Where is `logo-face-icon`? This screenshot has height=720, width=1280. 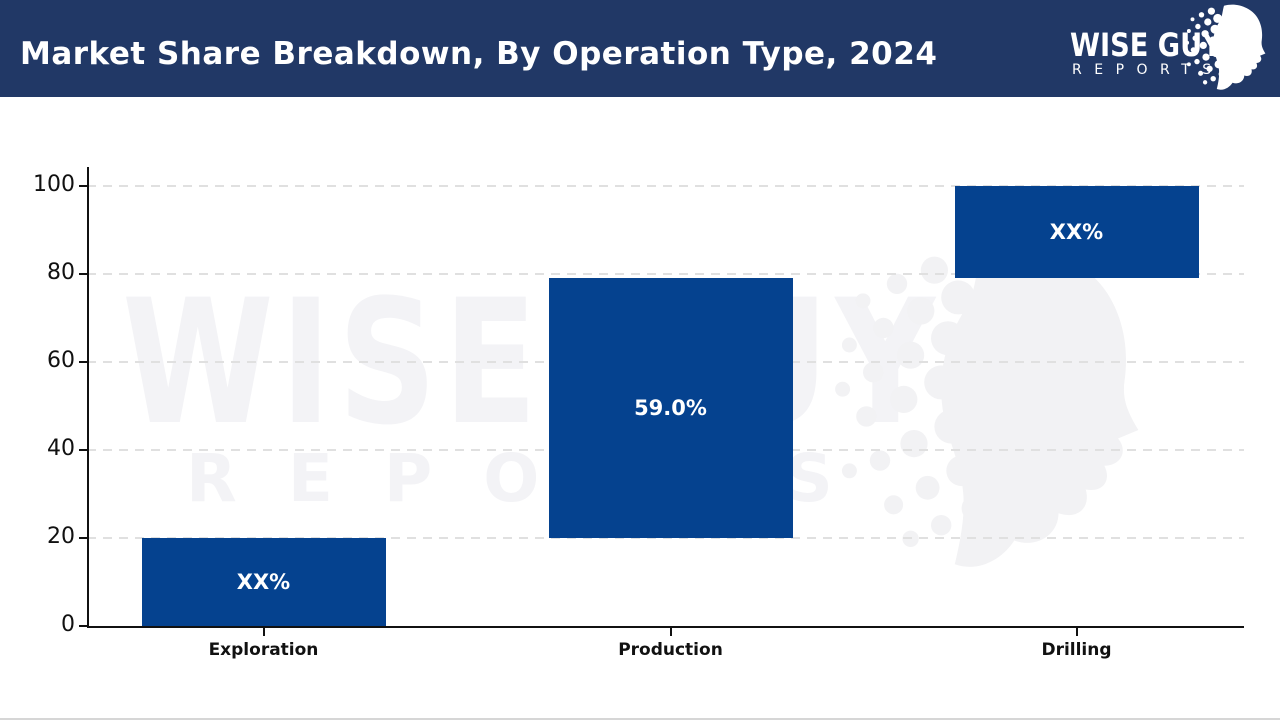 logo-face-icon is located at coordinates (1224, 49).